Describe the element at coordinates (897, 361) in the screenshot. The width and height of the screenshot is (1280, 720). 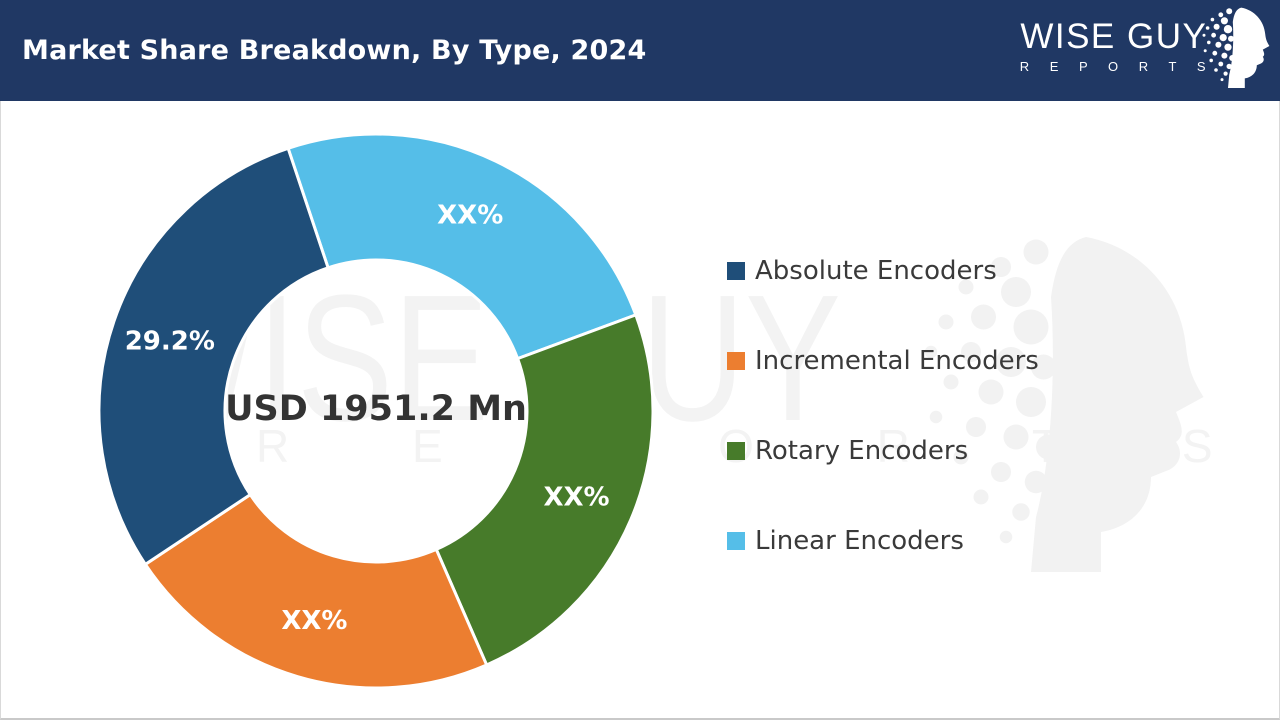
I see `legend-label: Incremental Encoders` at that location.